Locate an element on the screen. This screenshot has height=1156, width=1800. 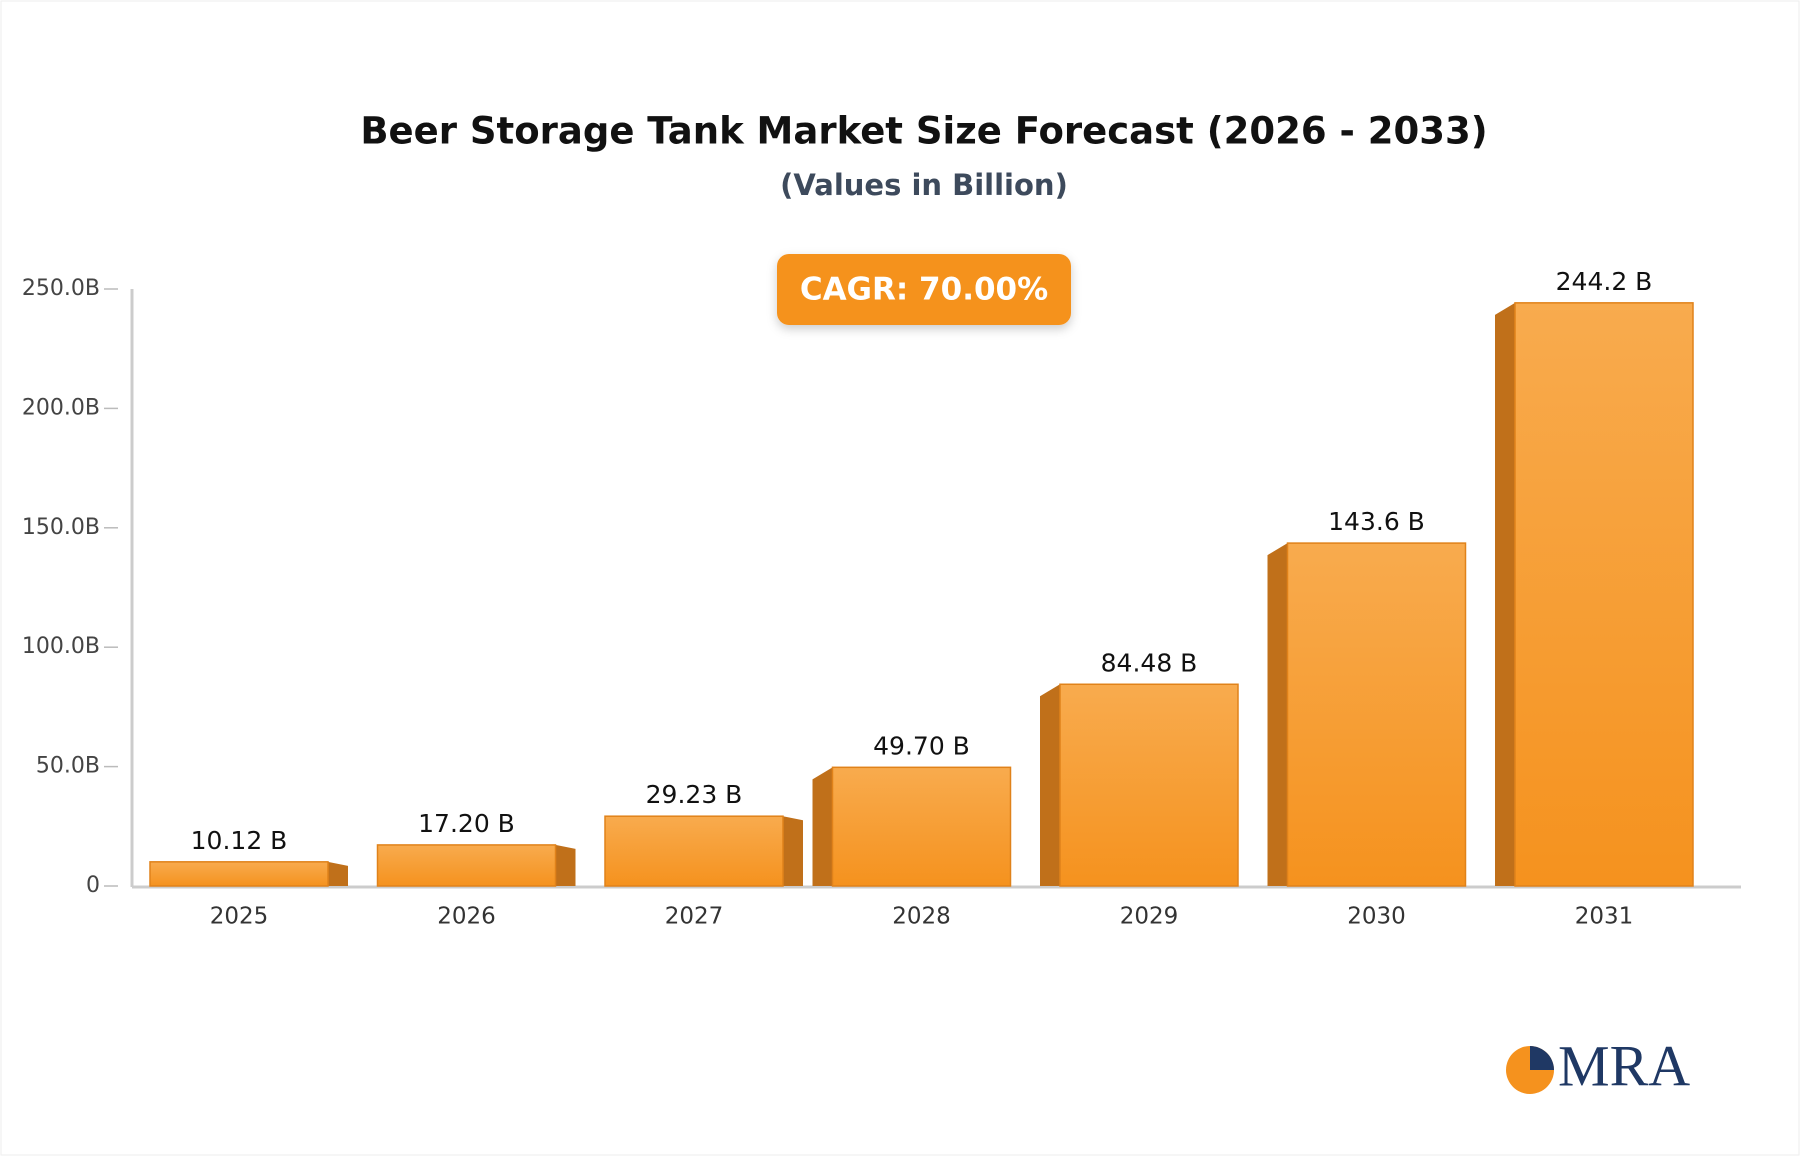
chart-subtitle: (Values in Billion) is located at coordinates (924, 185).